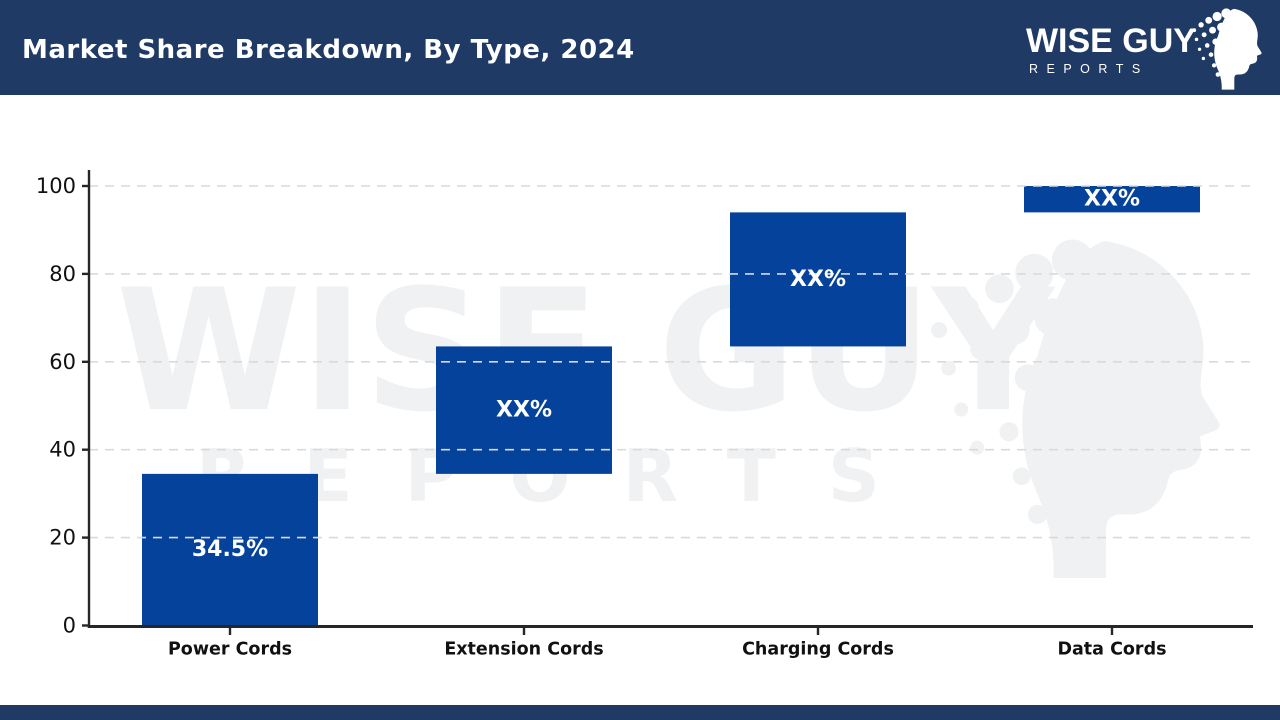 Image resolution: width=1280 pixels, height=720 pixels. What do you see at coordinates (69, 626) in the screenshot?
I see `y-tick-label-0: 0` at bounding box center [69, 626].